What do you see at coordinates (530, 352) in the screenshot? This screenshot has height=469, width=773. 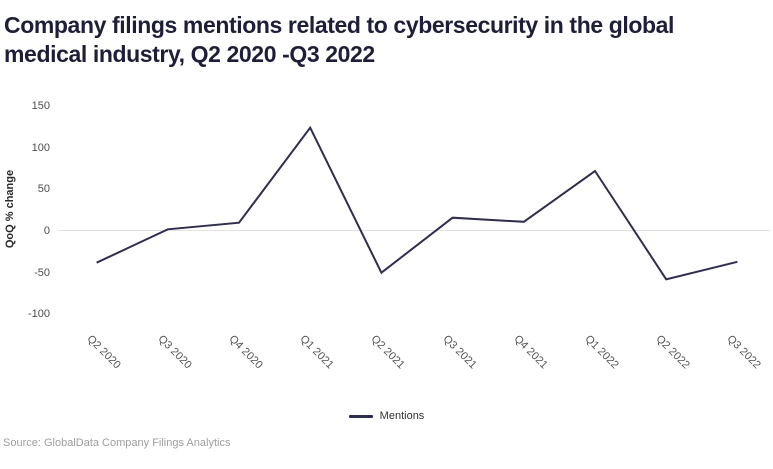 I see `x-tick-label: Q4 2021` at bounding box center [530, 352].